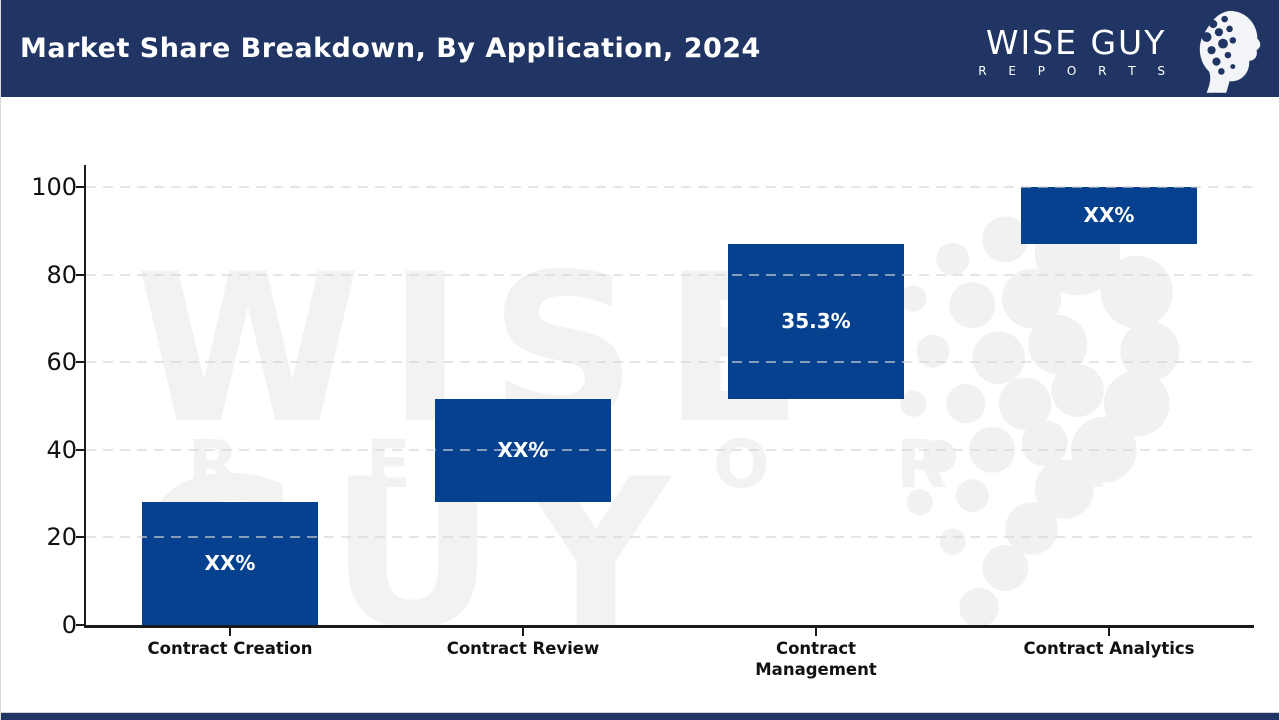 The height and width of the screenshot is (720, 1280). Describe the element at coordinates (1076, 70) in the screenshot. I see `logo-subtitle: R E P O R T S` at that location.